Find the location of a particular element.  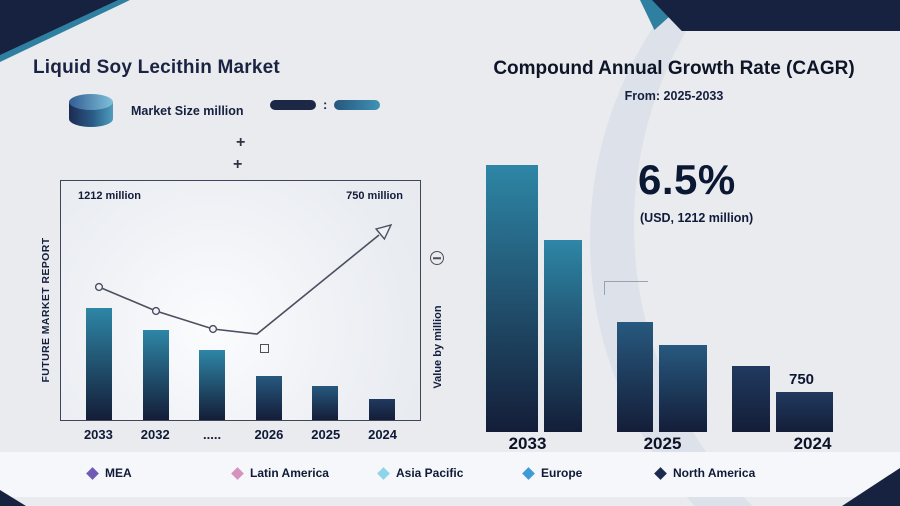

legend-item-asia-pacific: Asia Pacific is located at coordinates (420, 473).